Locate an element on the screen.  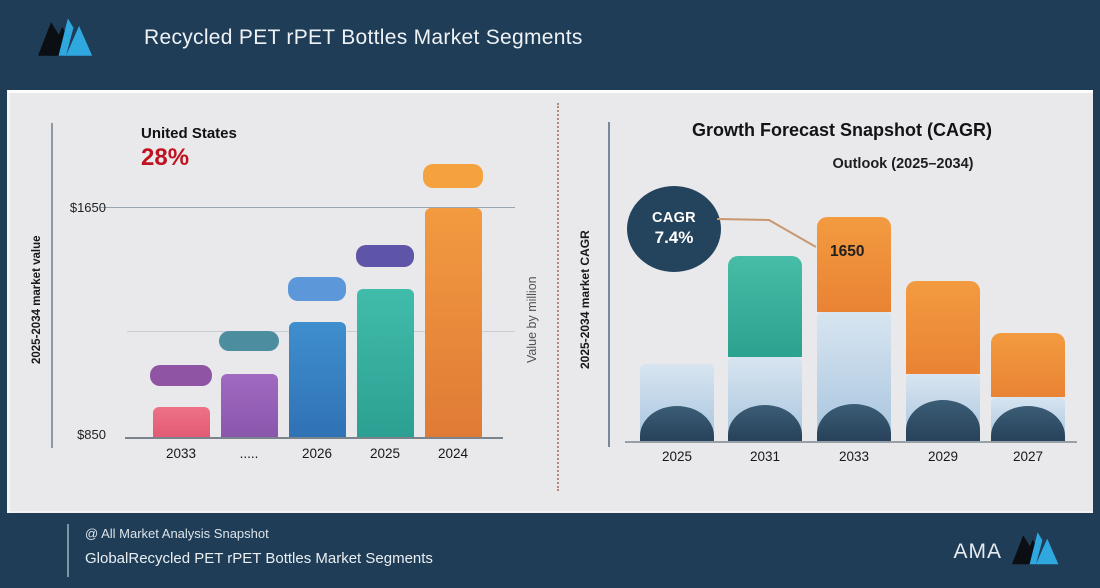
cagr-bar-2031-teal-segment is located at coordinates (765, 306).